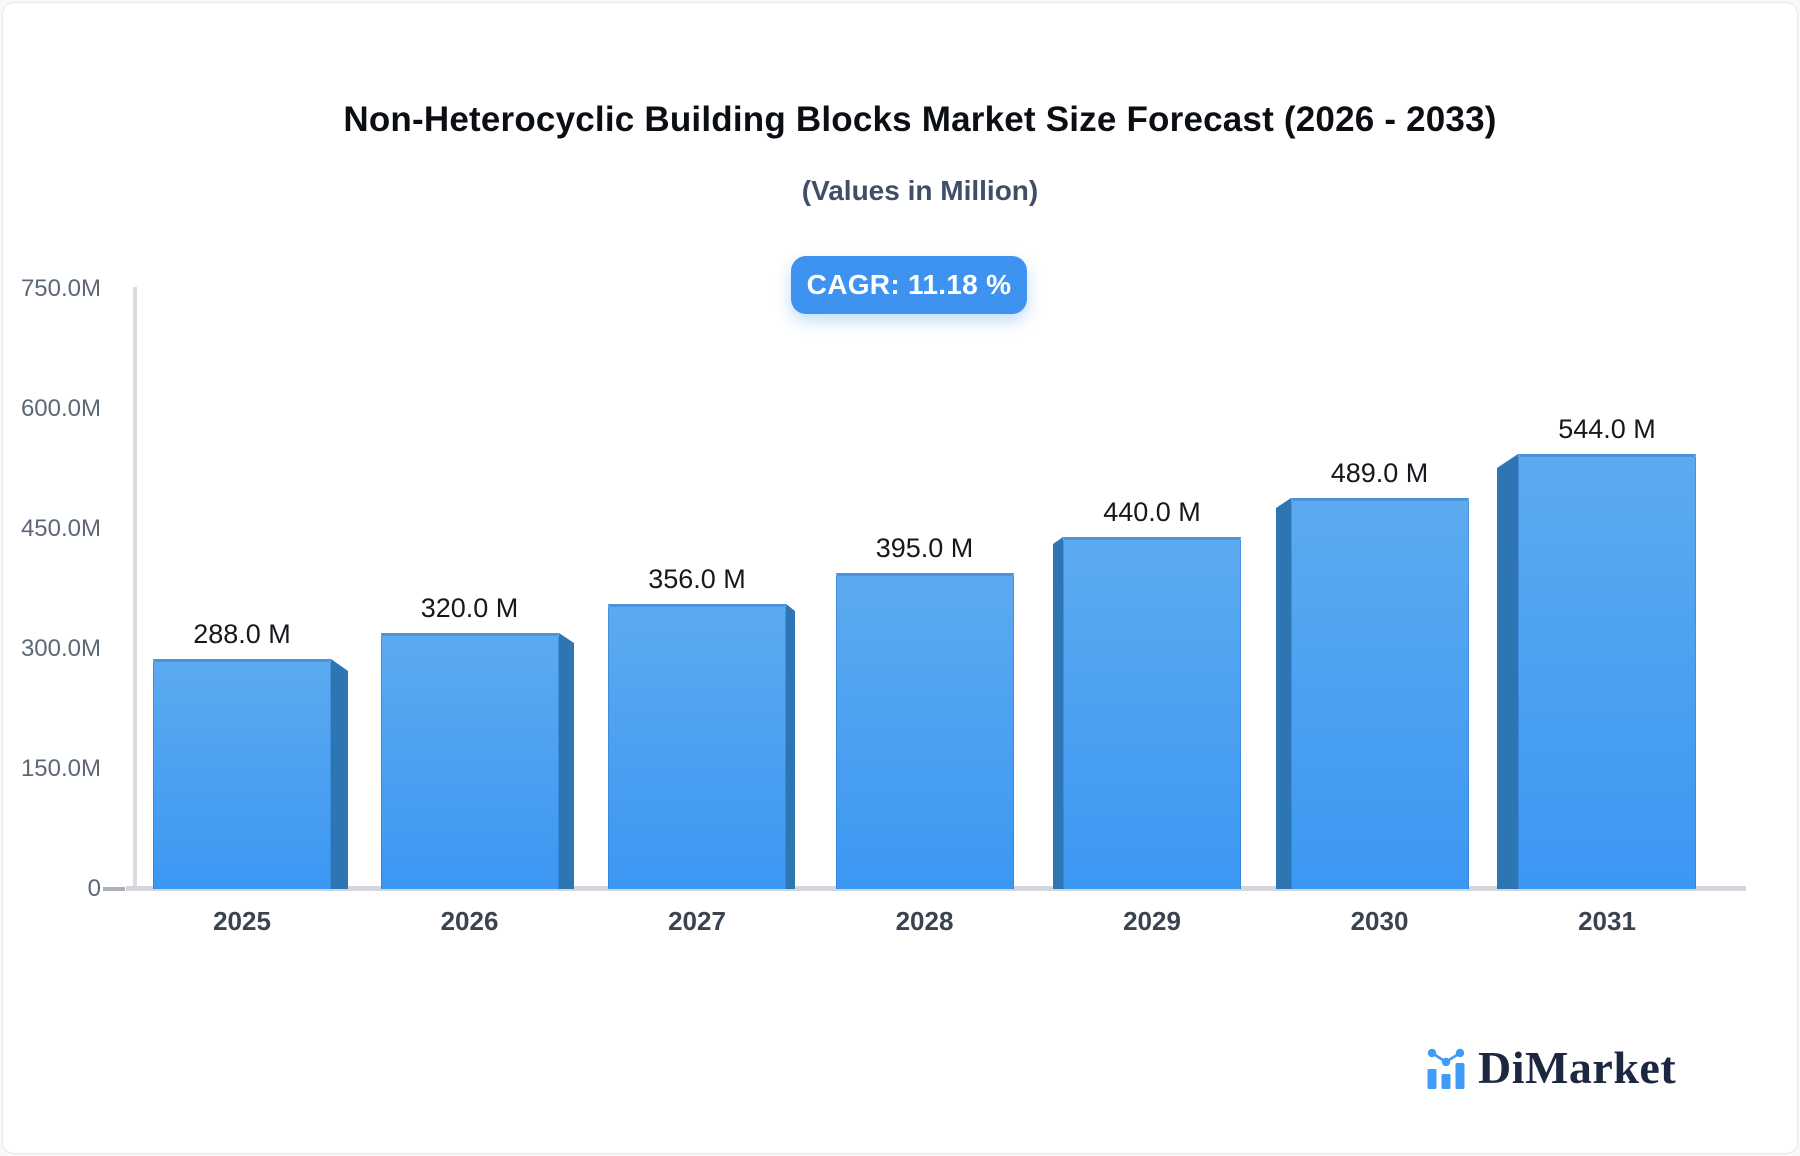  What do you see at coordinates (60, 408) in the screenshot?
I see `y-axis-tick-600: 600.0M` at bounding box center [60, 408].